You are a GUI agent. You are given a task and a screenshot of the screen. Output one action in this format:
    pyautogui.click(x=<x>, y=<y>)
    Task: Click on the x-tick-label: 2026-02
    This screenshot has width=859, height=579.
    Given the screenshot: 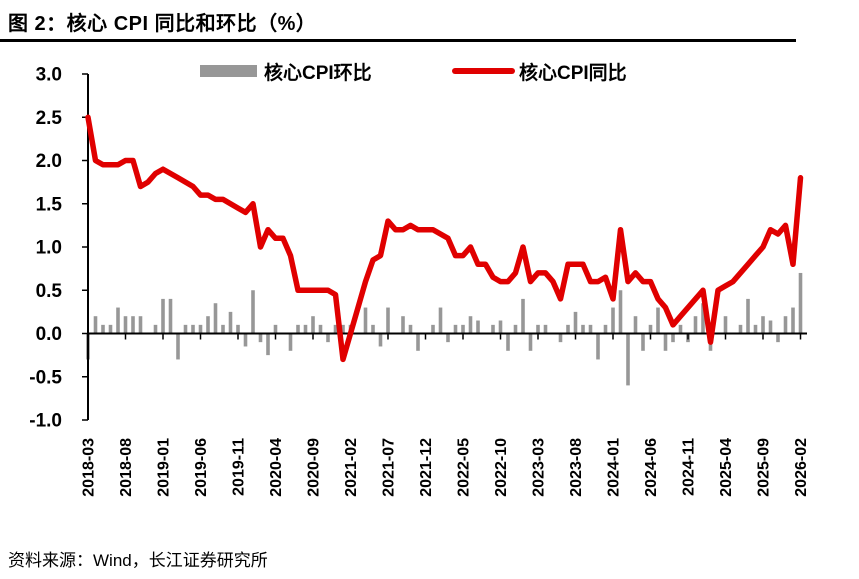 What is the action you would take?
    pyautogui.click(x=801, y=467)
    